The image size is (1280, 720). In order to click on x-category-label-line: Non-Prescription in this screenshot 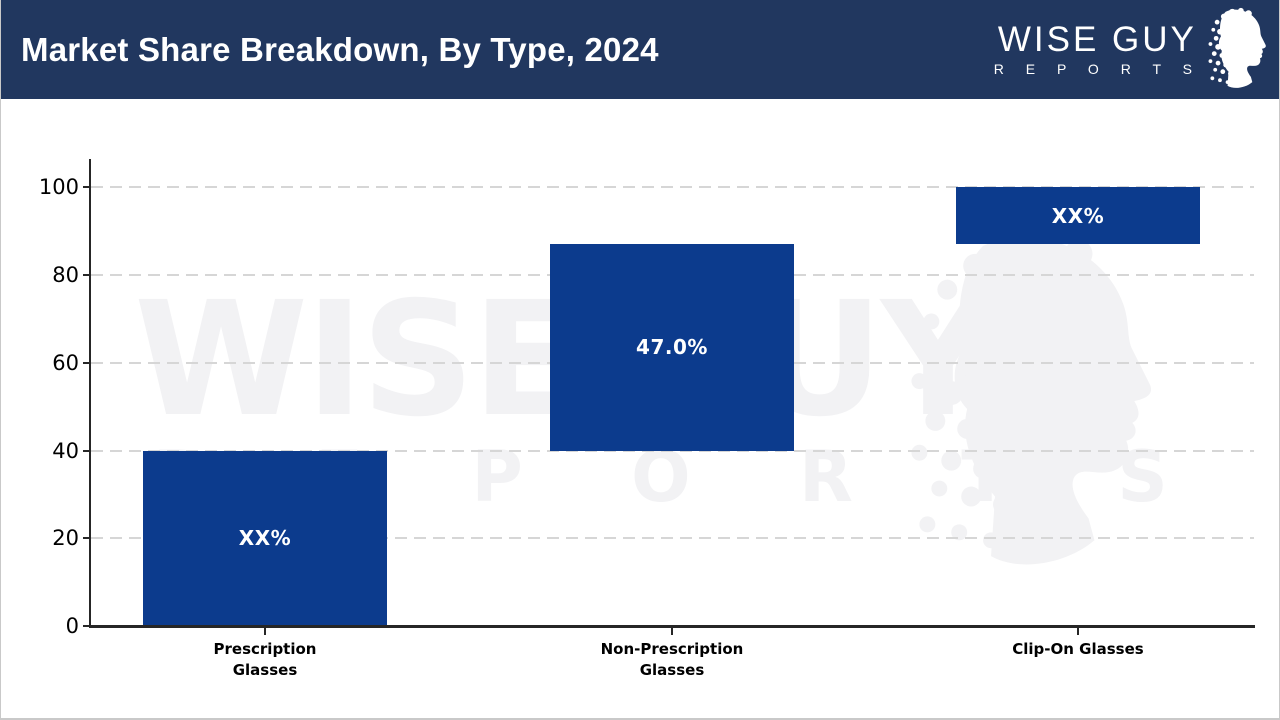, I will do `click(672, 649)`.